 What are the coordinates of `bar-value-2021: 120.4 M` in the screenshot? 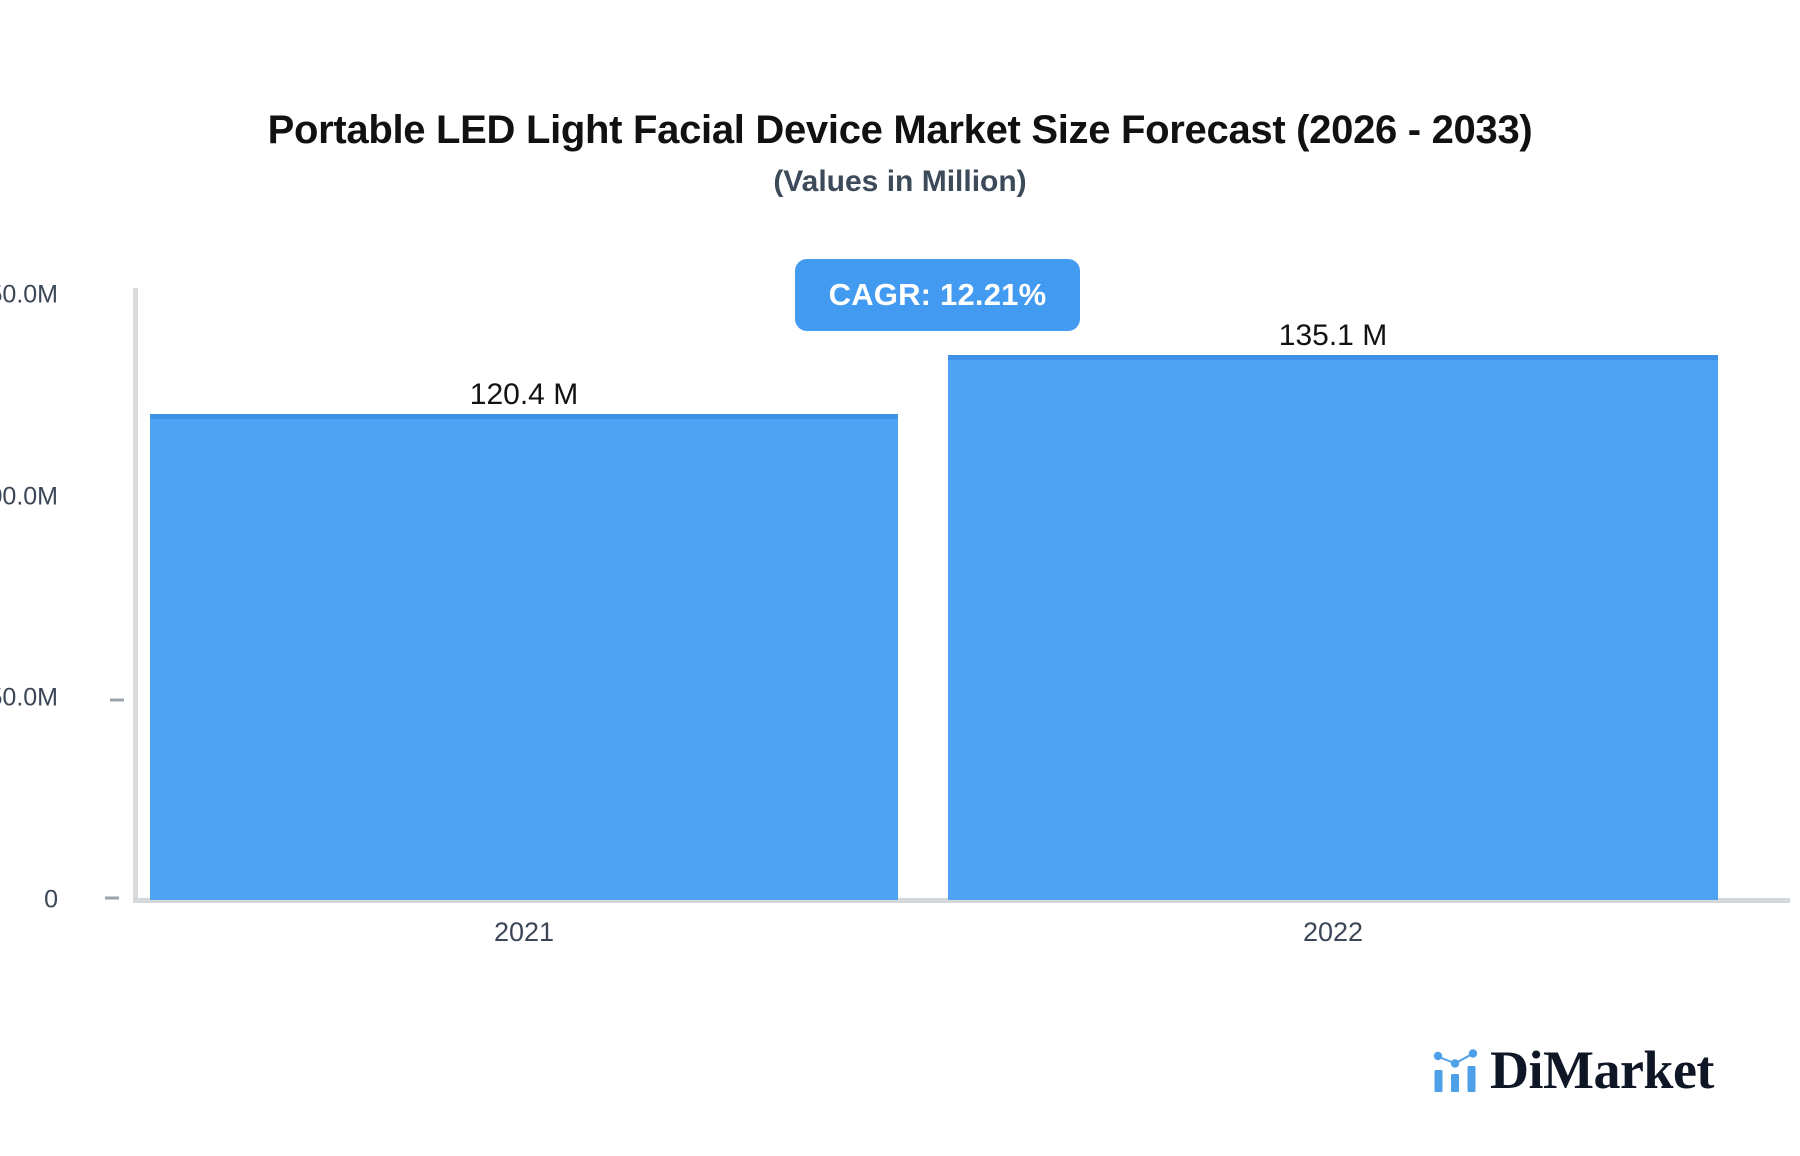 It's located at (524, 395).